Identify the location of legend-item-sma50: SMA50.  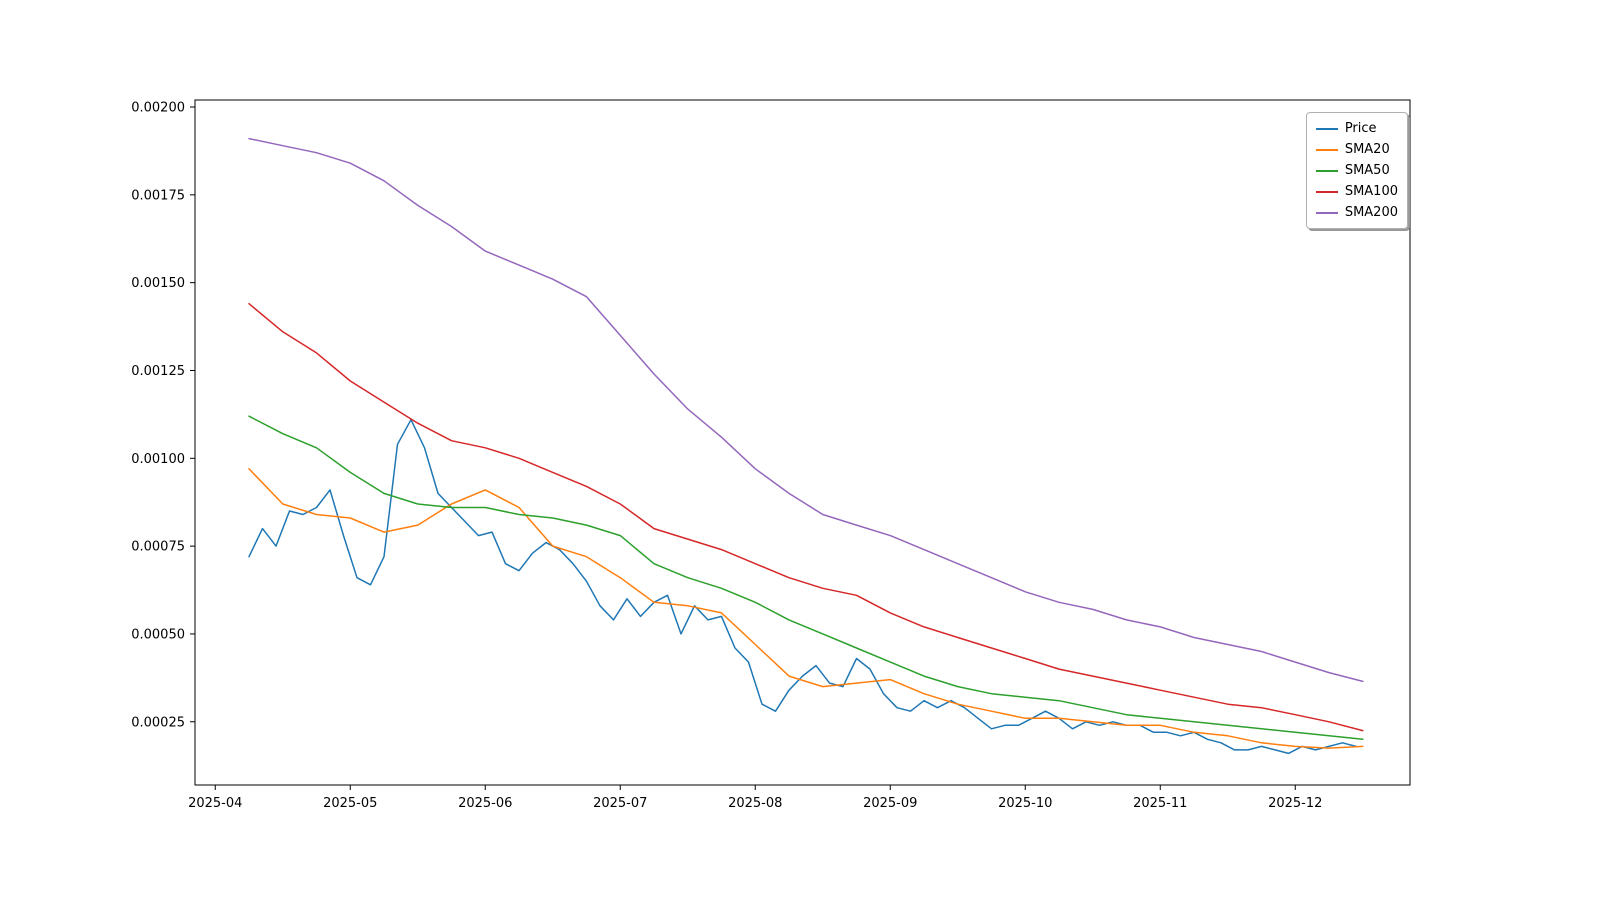
(1356, 170).